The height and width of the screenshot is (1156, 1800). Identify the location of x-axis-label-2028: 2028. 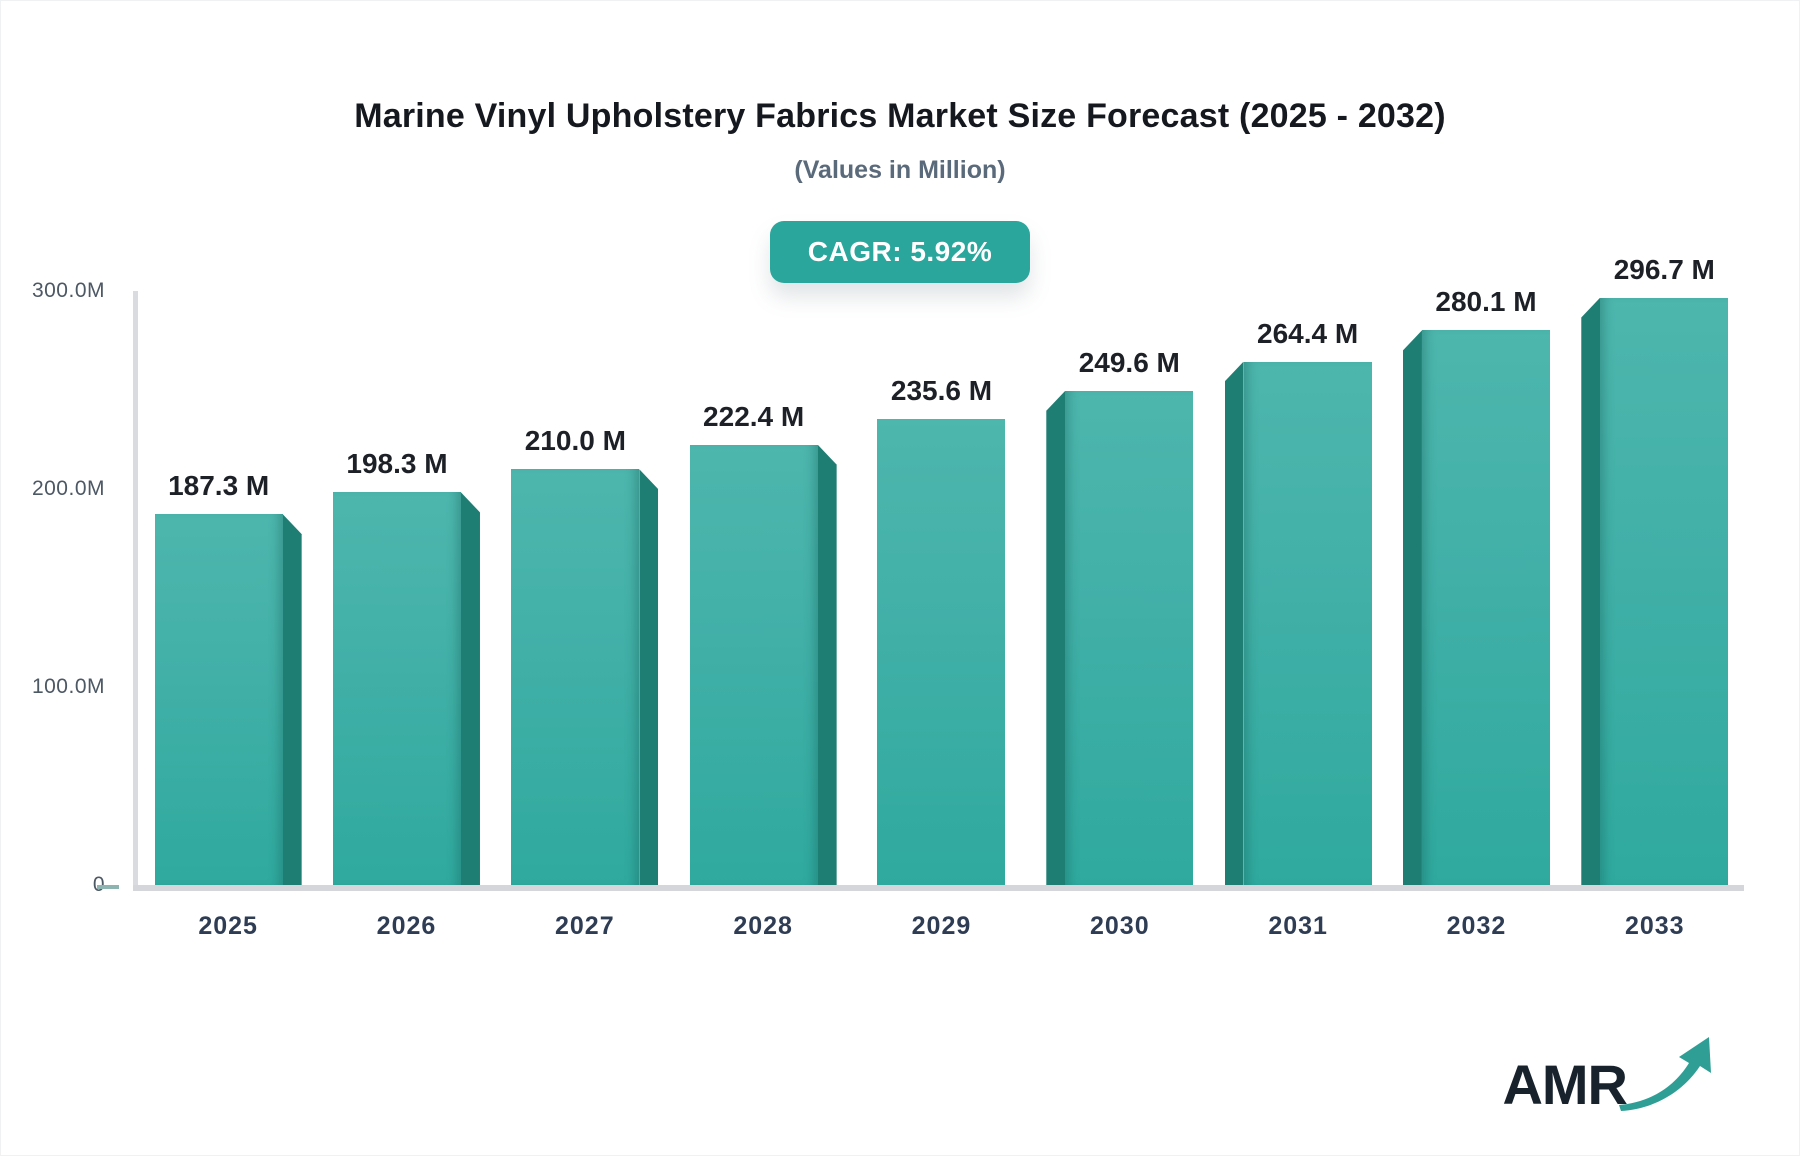
(763, 926).